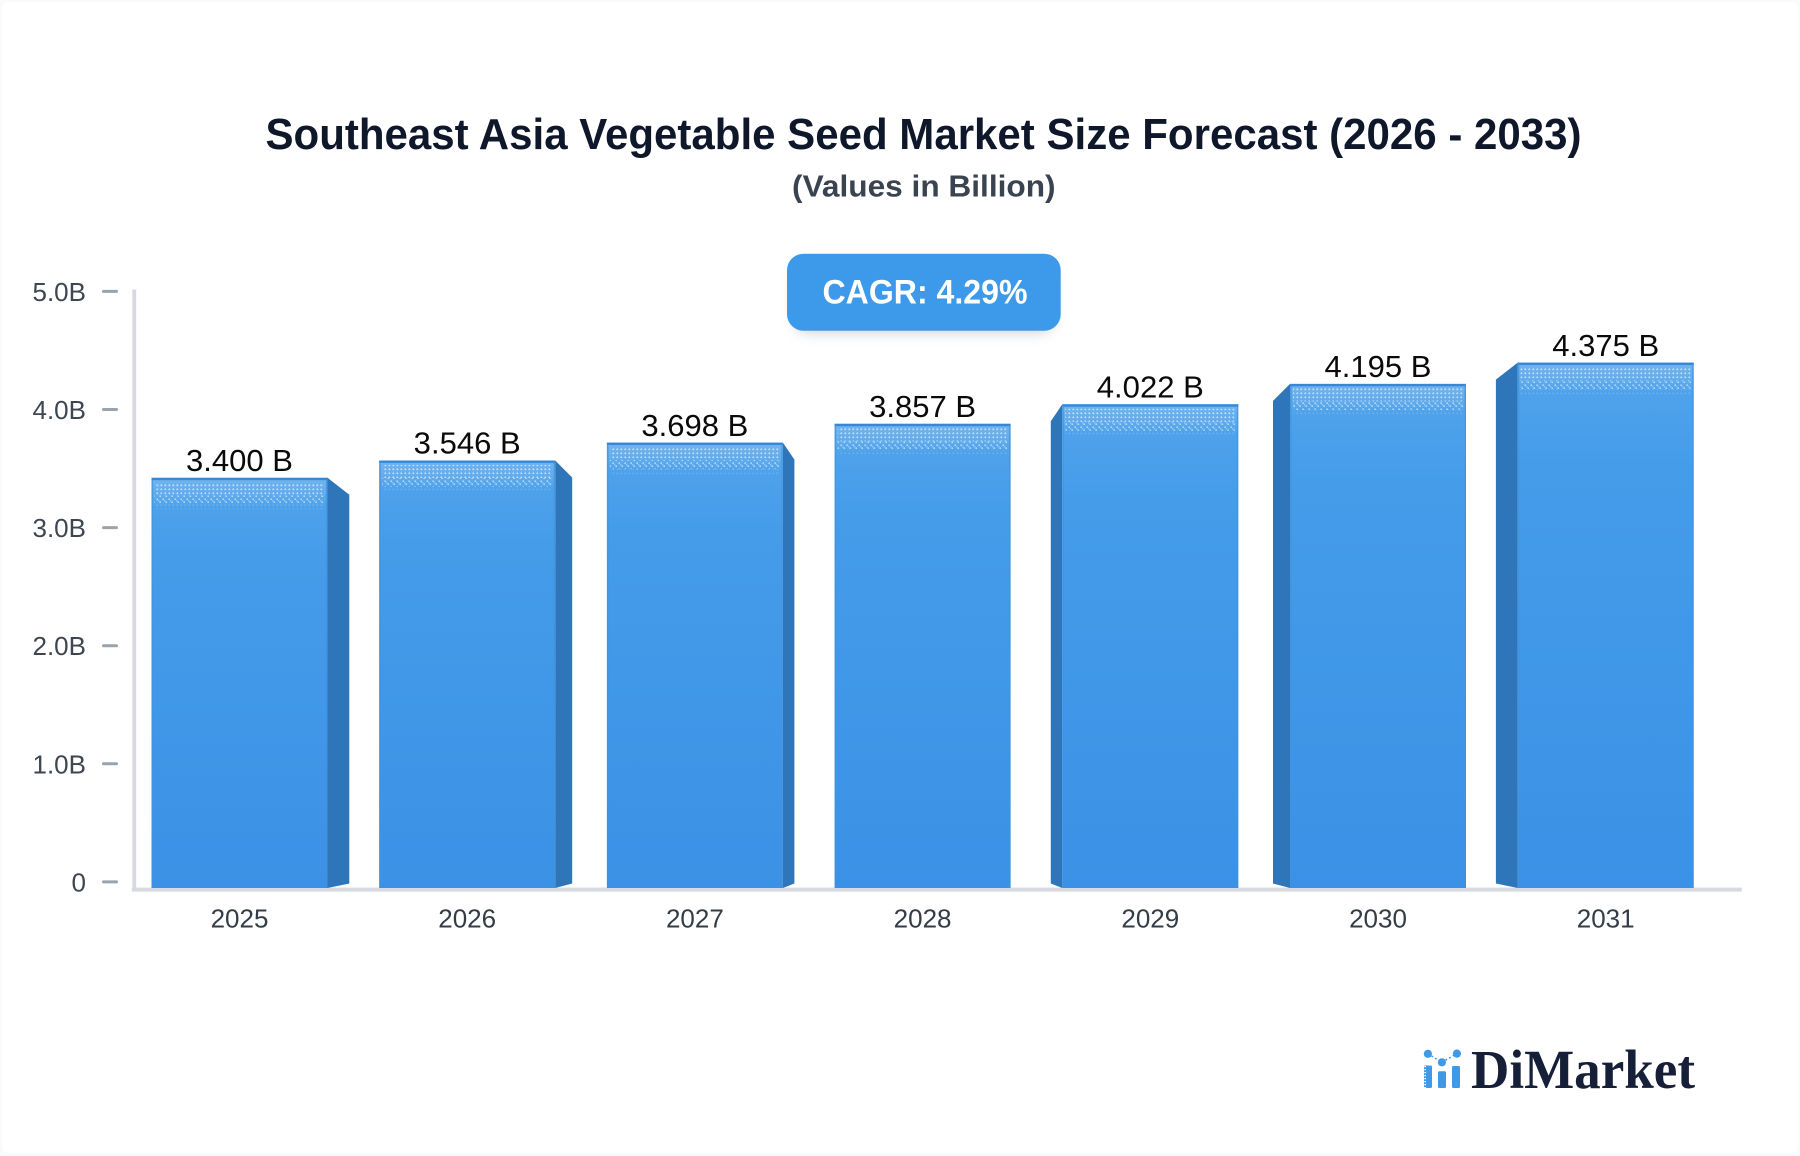  I want to click on svg-text: 2027, so click(695, 919).